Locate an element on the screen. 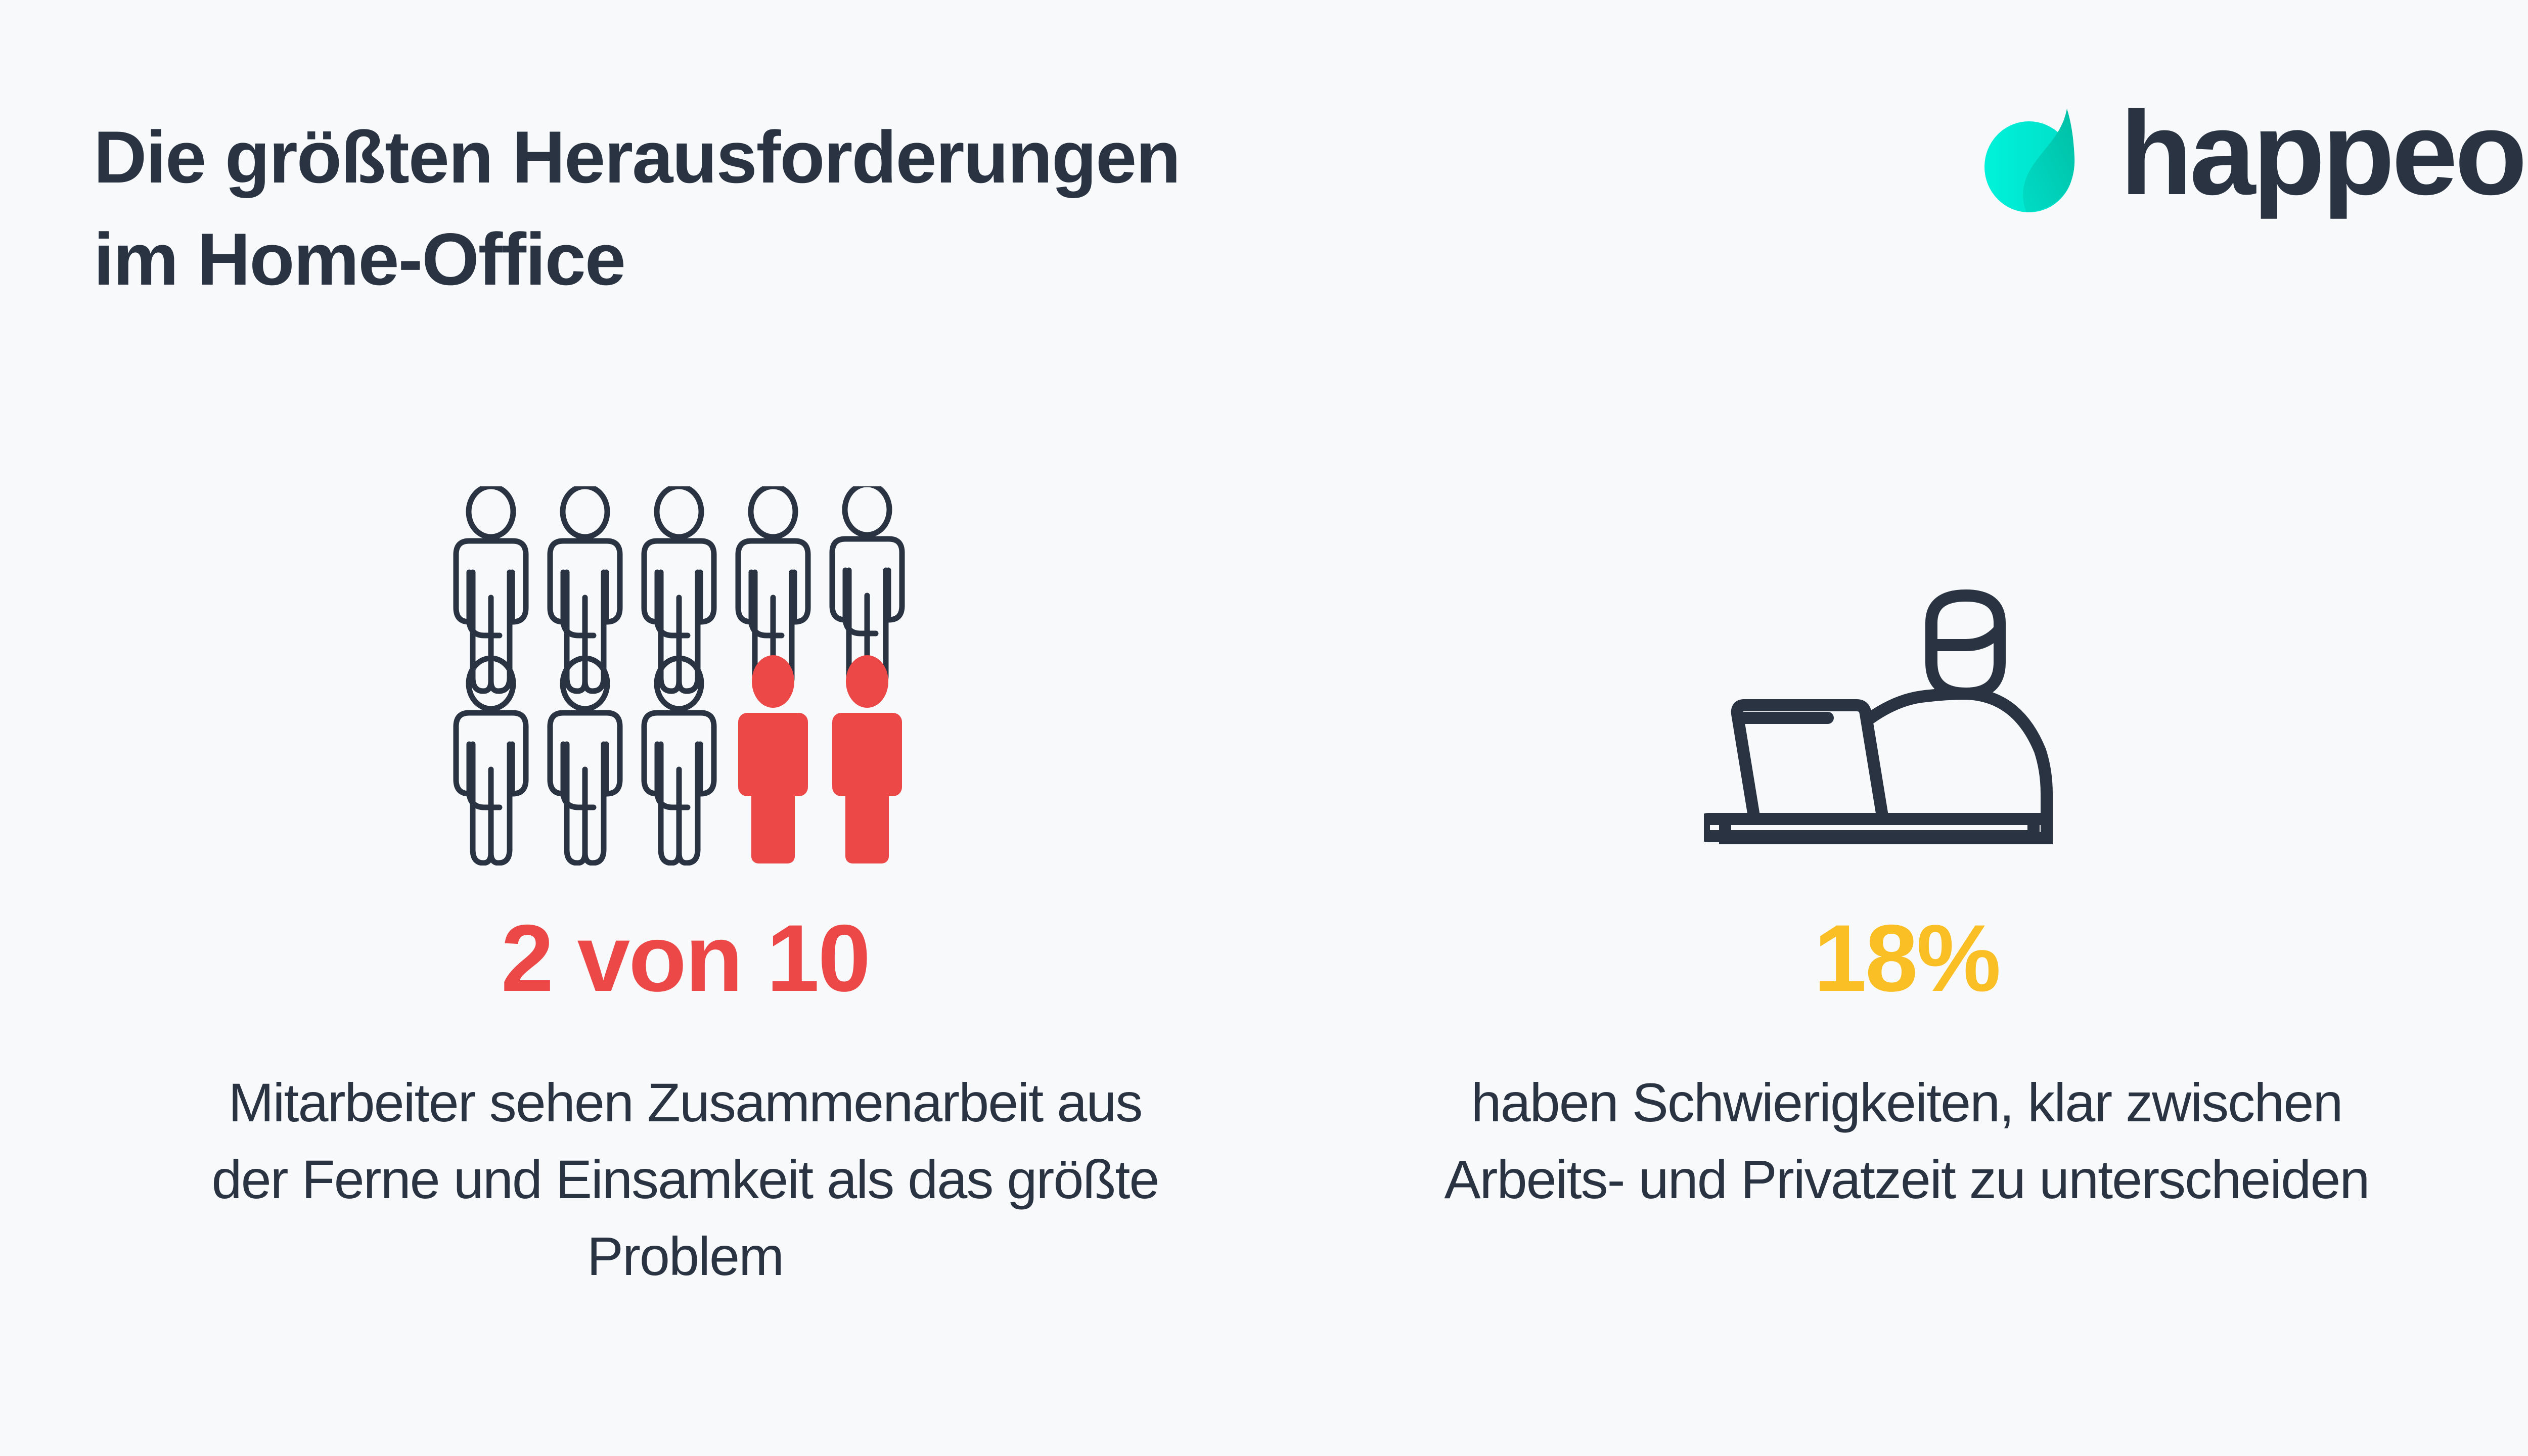 This screenshot has width=2528, height=1456. happeo-logo: happeo is located at coordinates (2254, 157).